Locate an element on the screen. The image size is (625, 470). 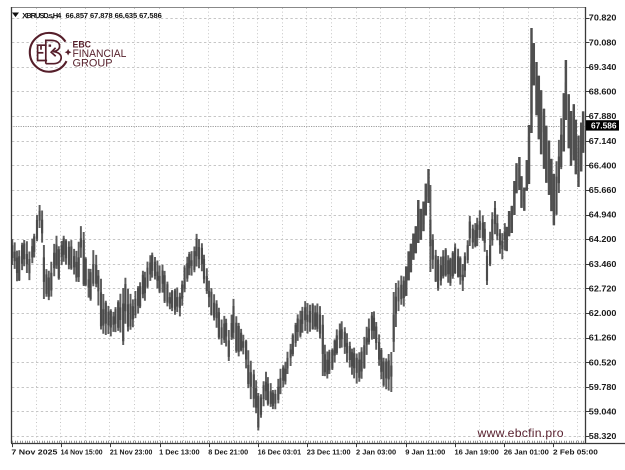
svg-text: 63.460 is located at coordinates (603, 264).